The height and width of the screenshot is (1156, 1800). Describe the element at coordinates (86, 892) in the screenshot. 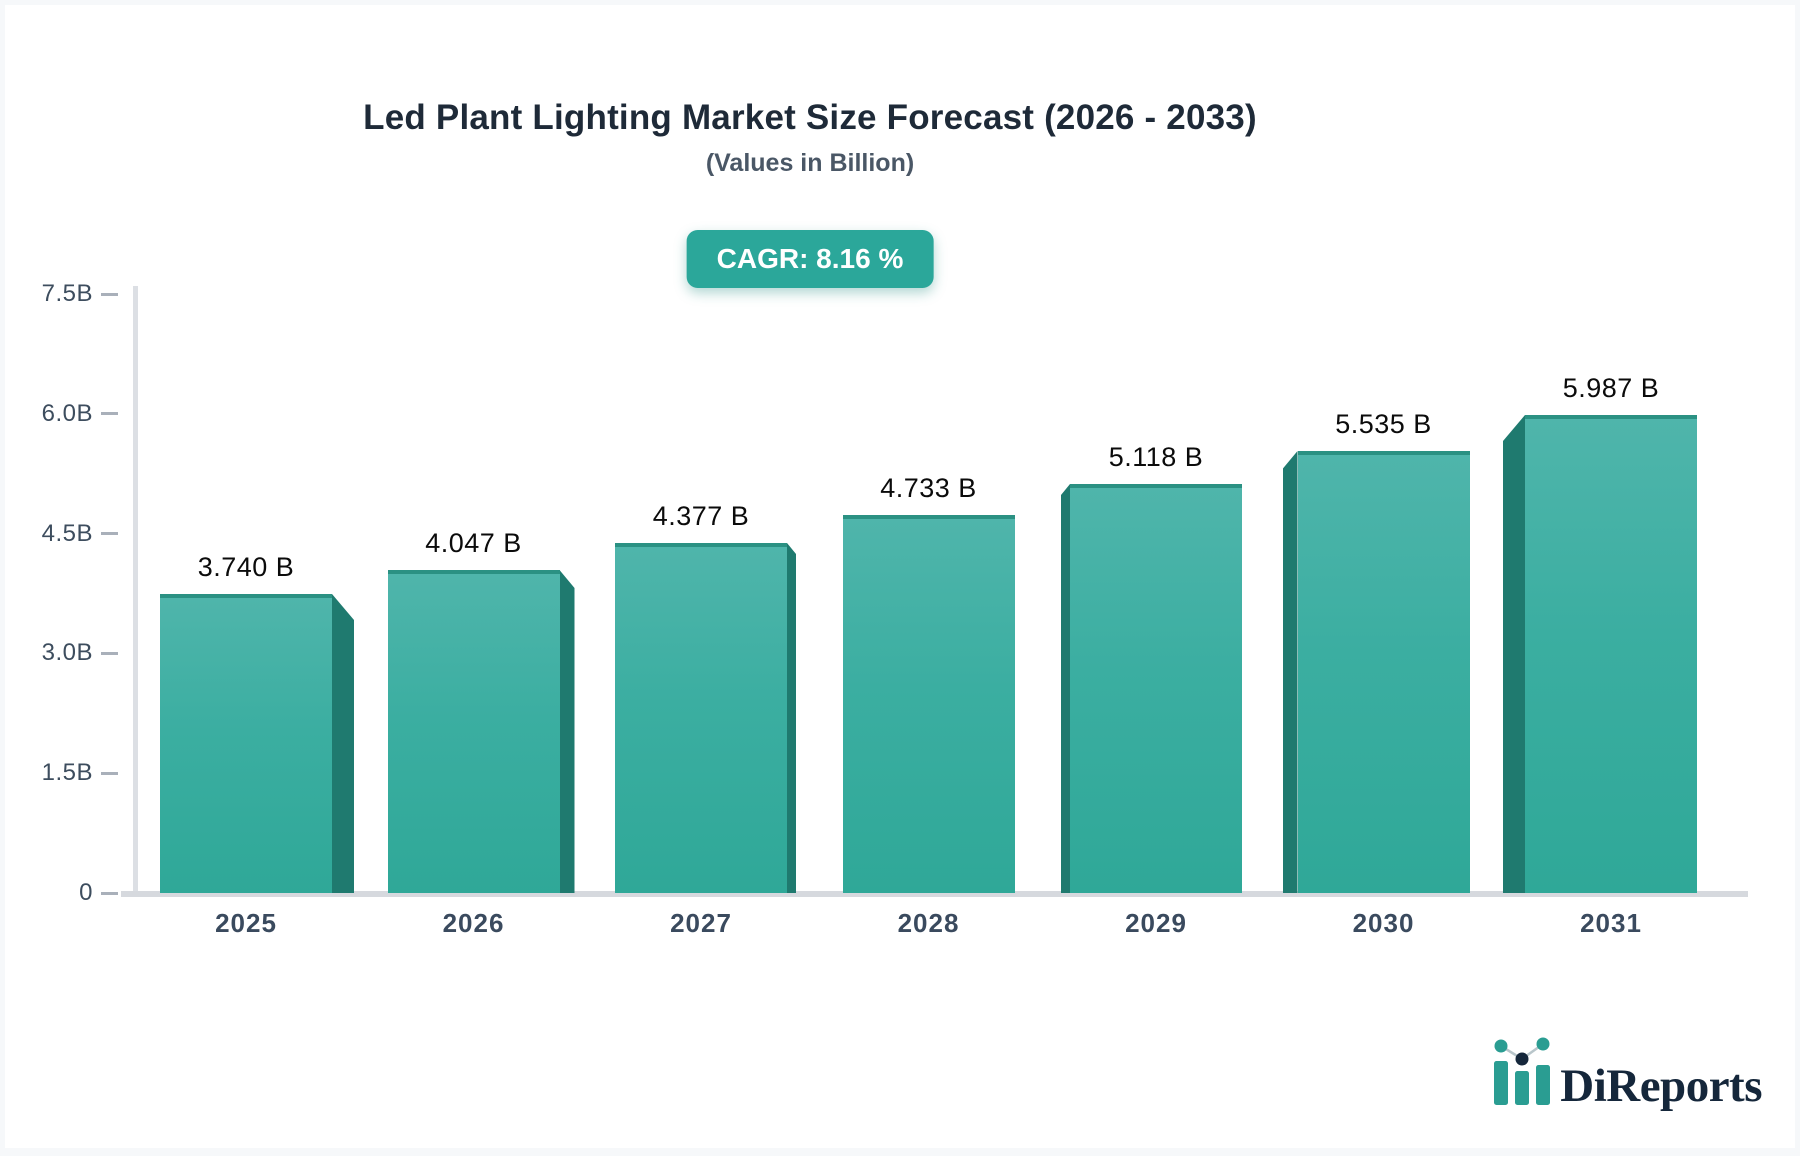

I see `y-tick-label: 0` at that location.